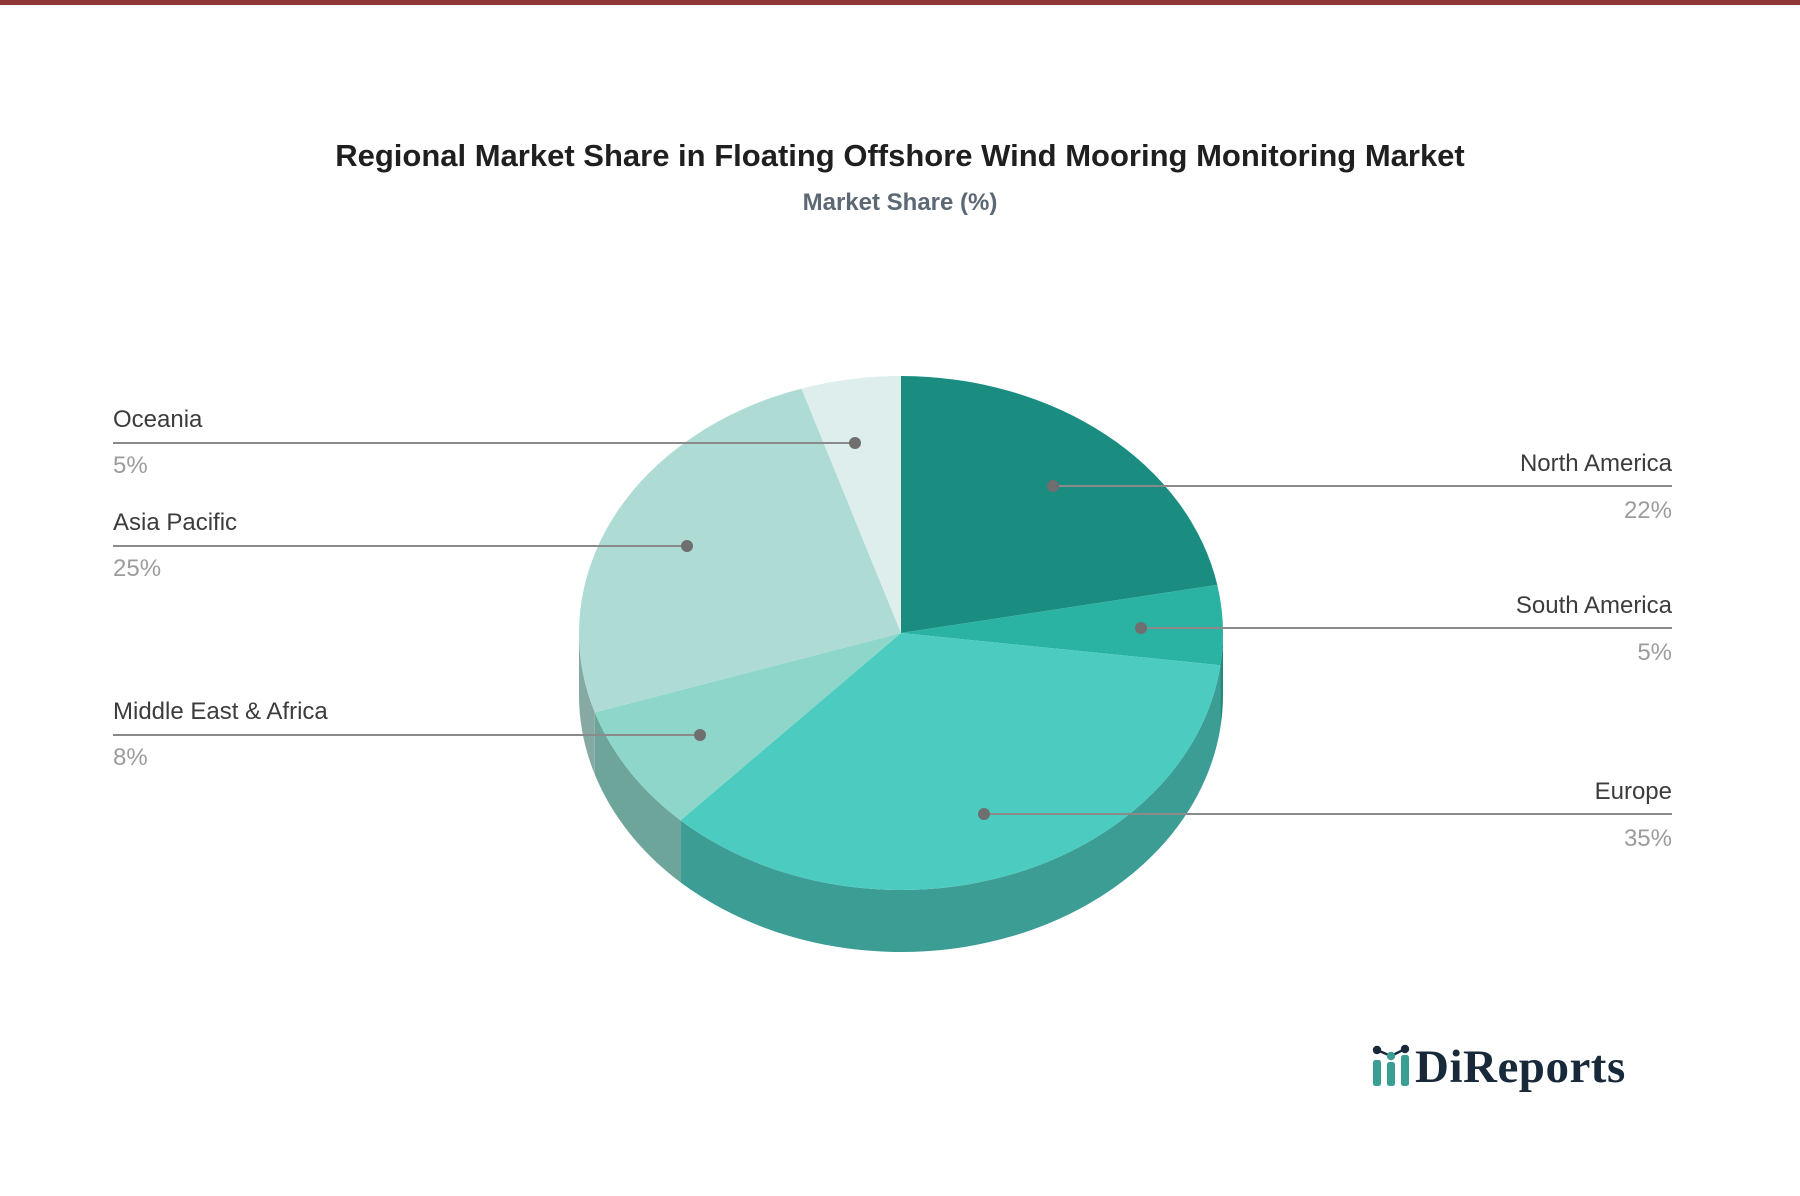 The image size is (1800, 1196). Describe the element at coordinates (687, 546) in the screenshot. I see `leader-dot-asia-pacific` at that location.